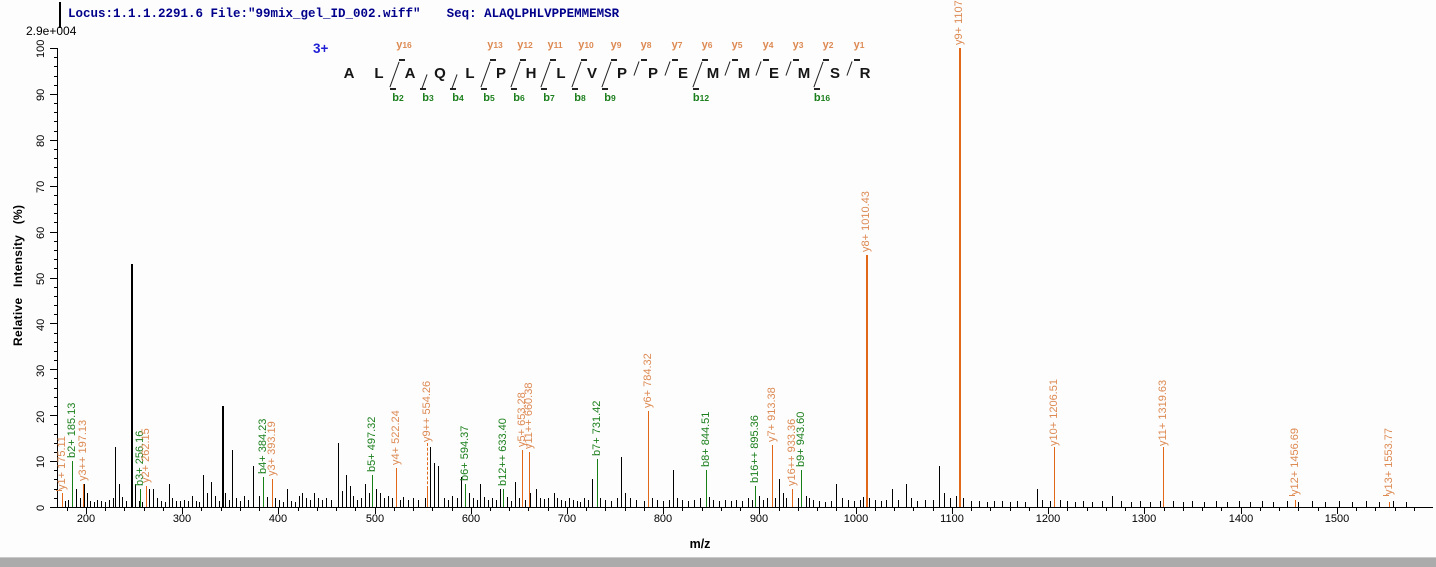 The width and height of the screenshot is (1436, 567). What do you see at coordinates (591, 73) in the screenshot?
I see `sequence-residue: V` at bounding box center [591, 73].